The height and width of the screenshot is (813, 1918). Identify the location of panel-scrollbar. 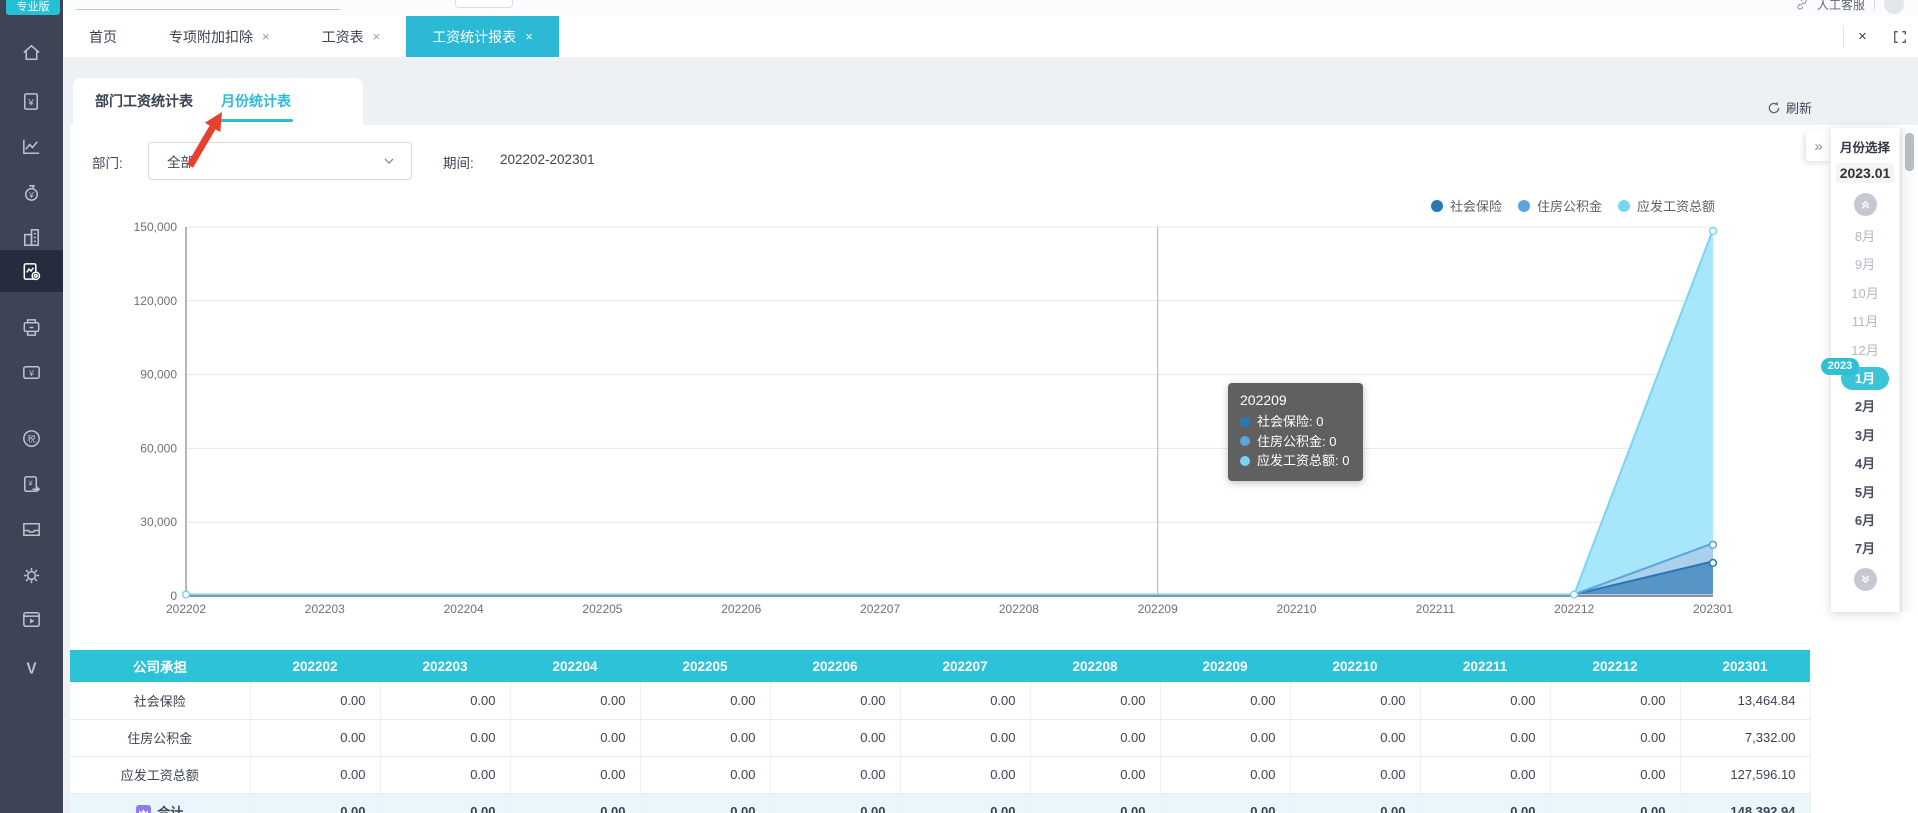
(1908, 370).